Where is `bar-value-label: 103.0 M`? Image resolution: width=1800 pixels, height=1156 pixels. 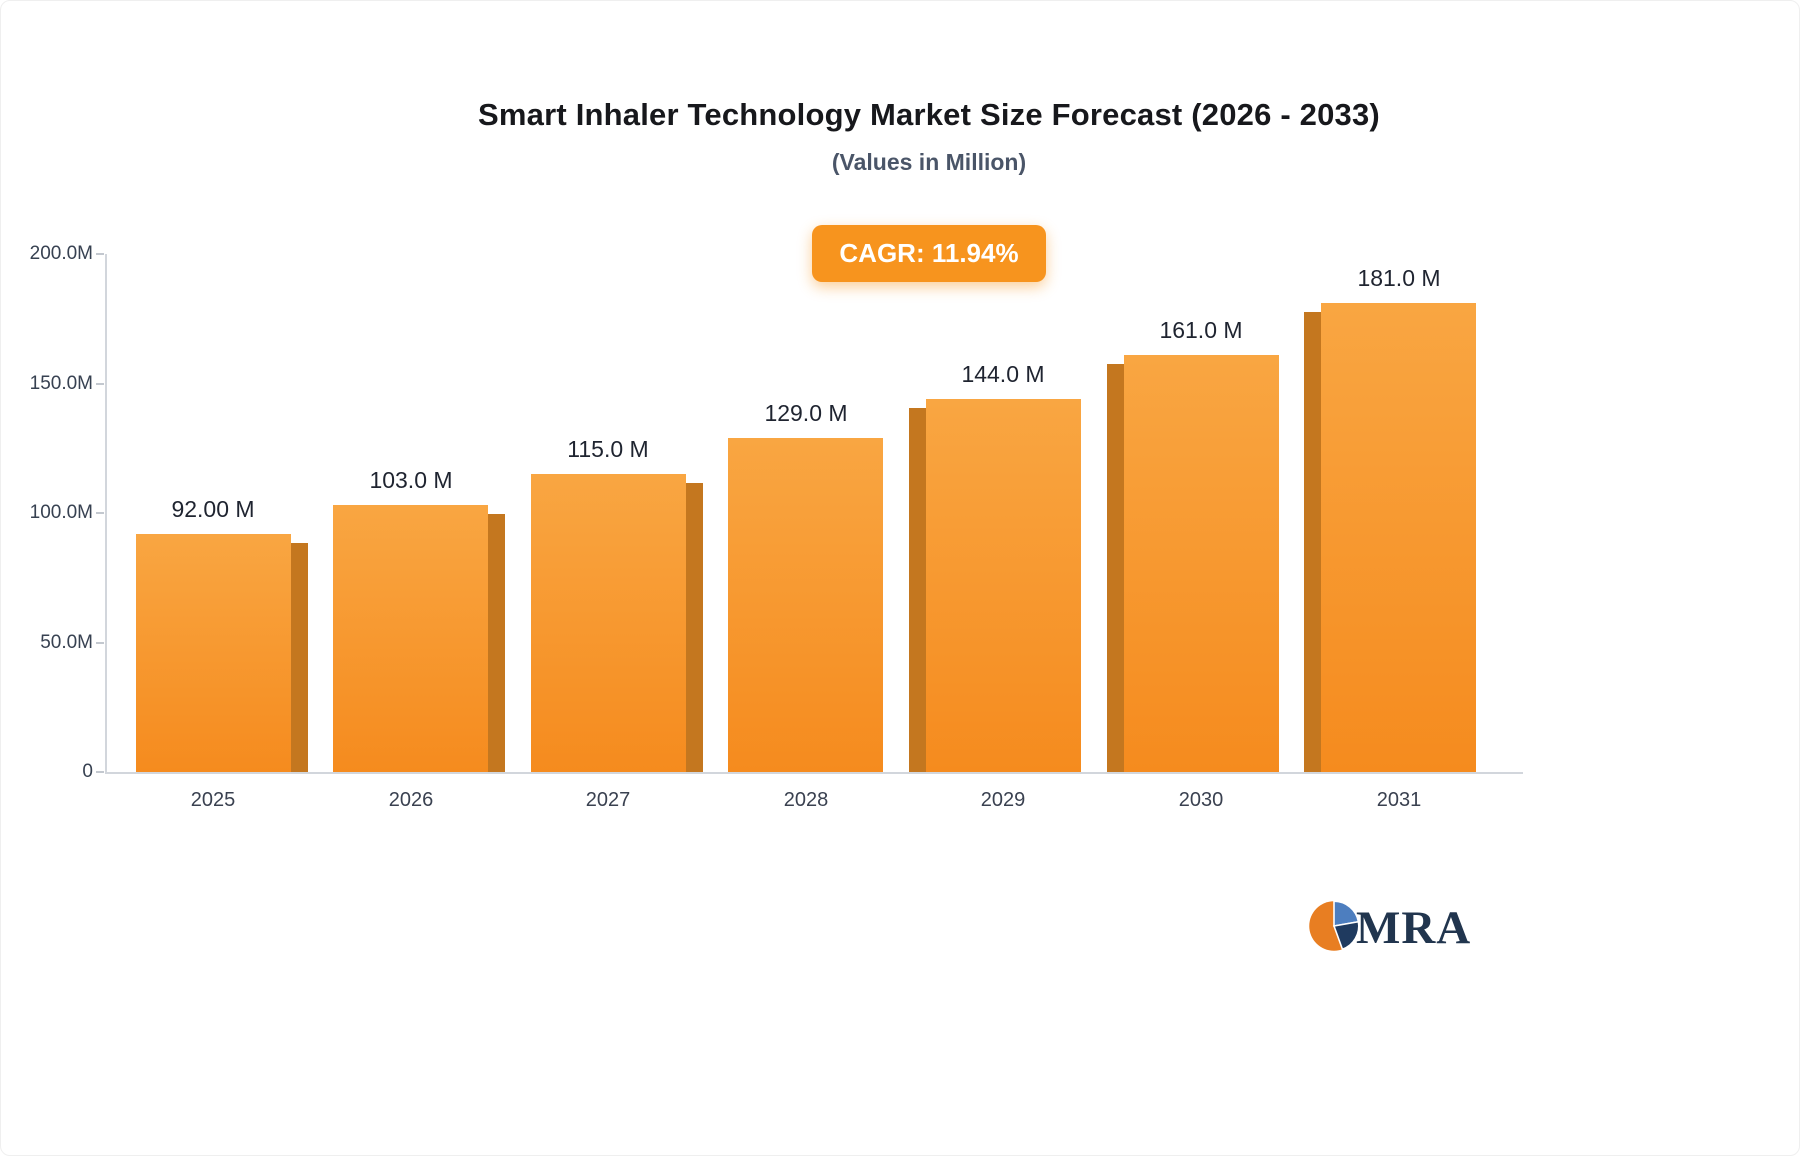
bar-value-label: 103.0 M is located at coordinates (411, 480).